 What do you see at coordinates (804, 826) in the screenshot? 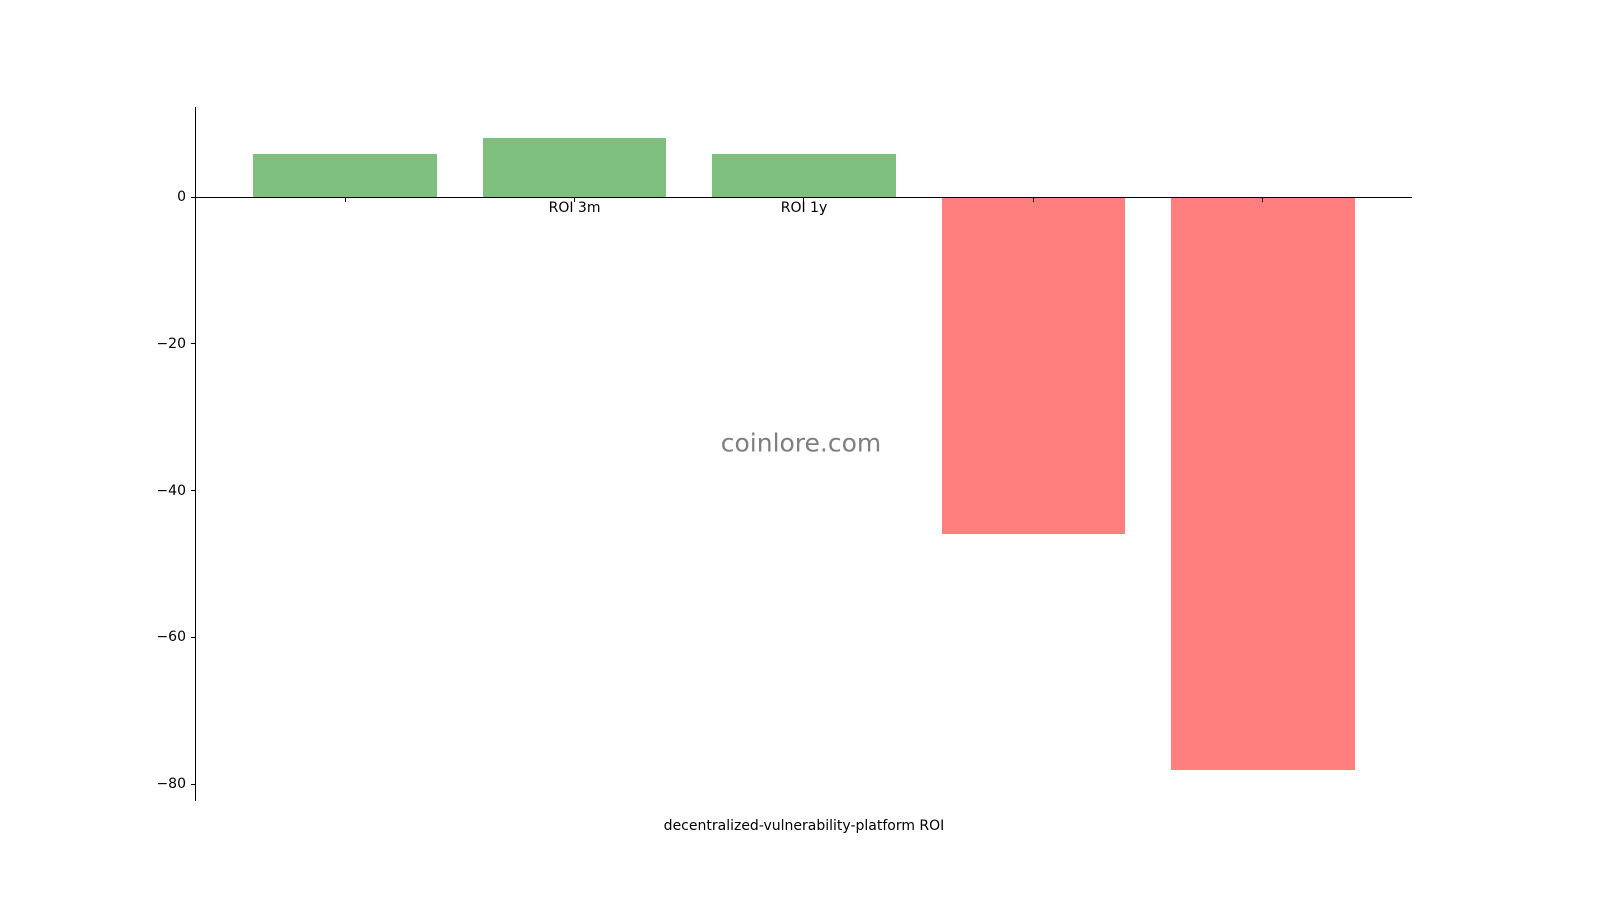
I see `chart-title: decentralized-vulnerability-platform ROI` at bounding box center [804, 826].